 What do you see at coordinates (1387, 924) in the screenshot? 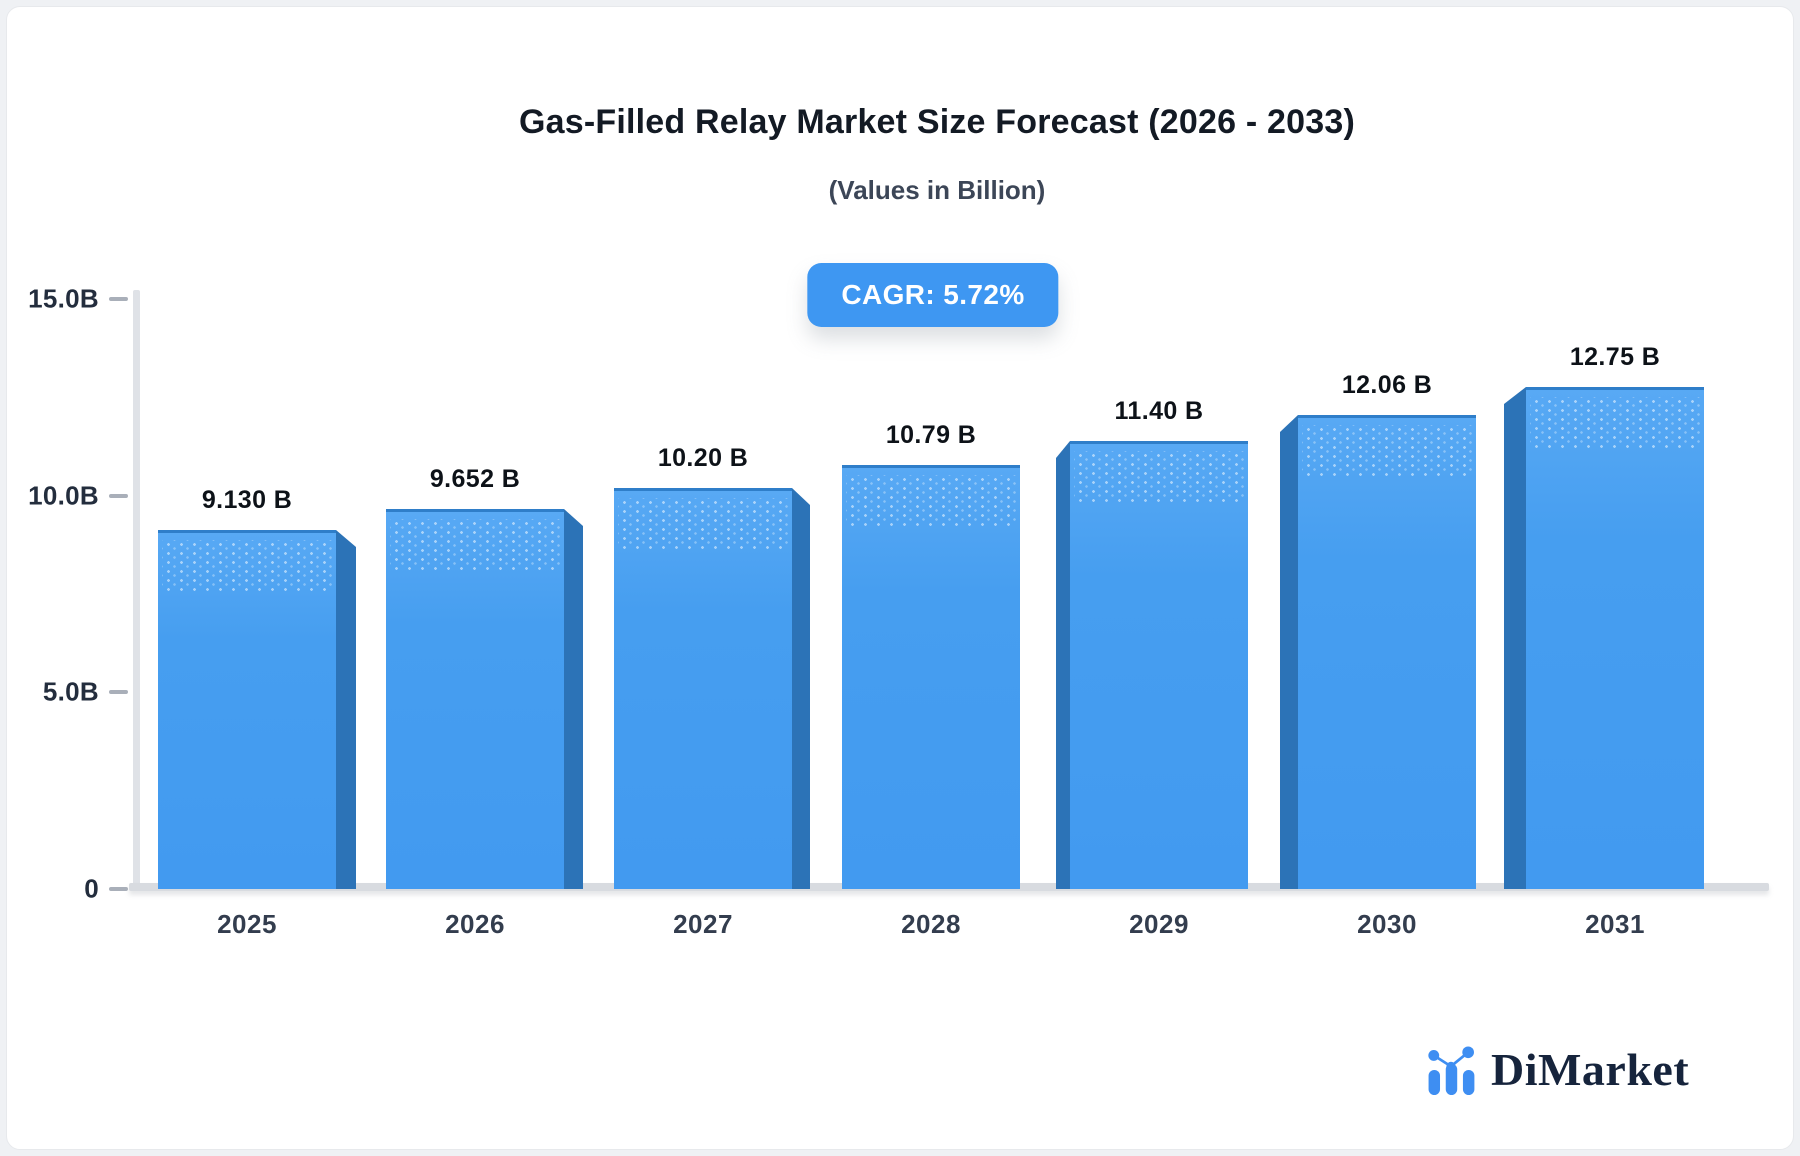
I see `x-axis-category-label: 2030` at bounding box center [1387, 924].